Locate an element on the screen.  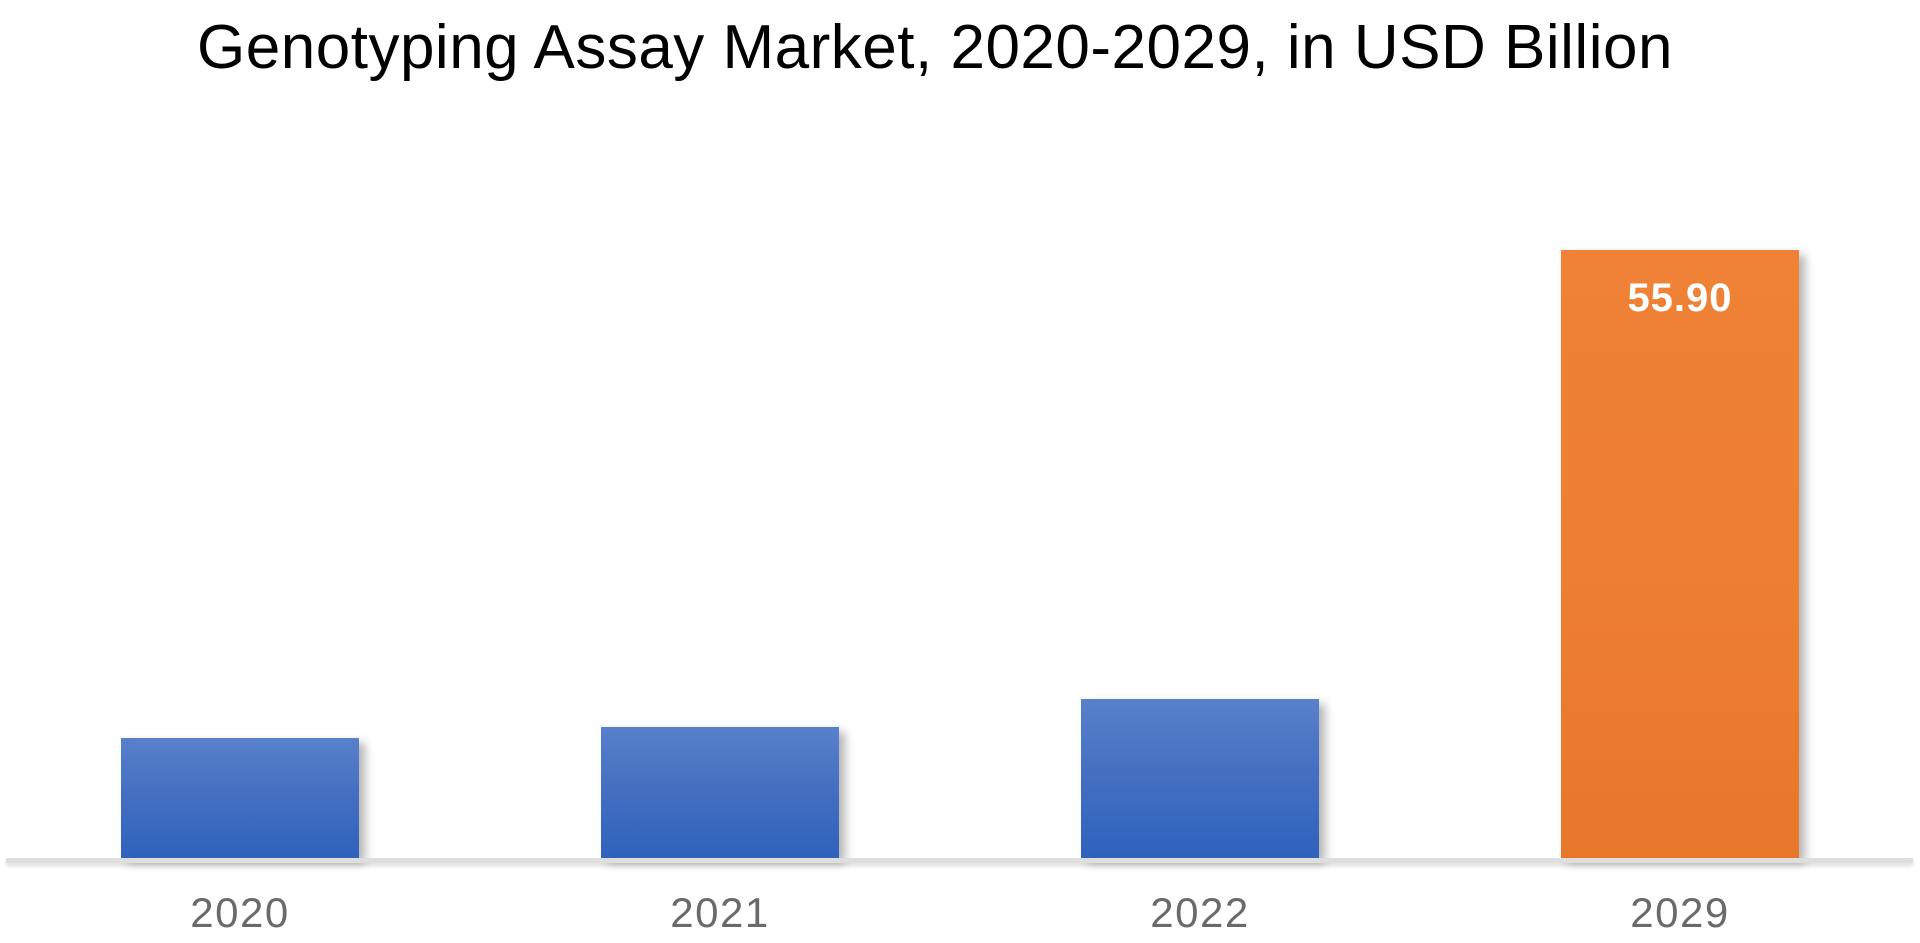
bar-2029: 55.90 is located at coordinates (1680, 554).